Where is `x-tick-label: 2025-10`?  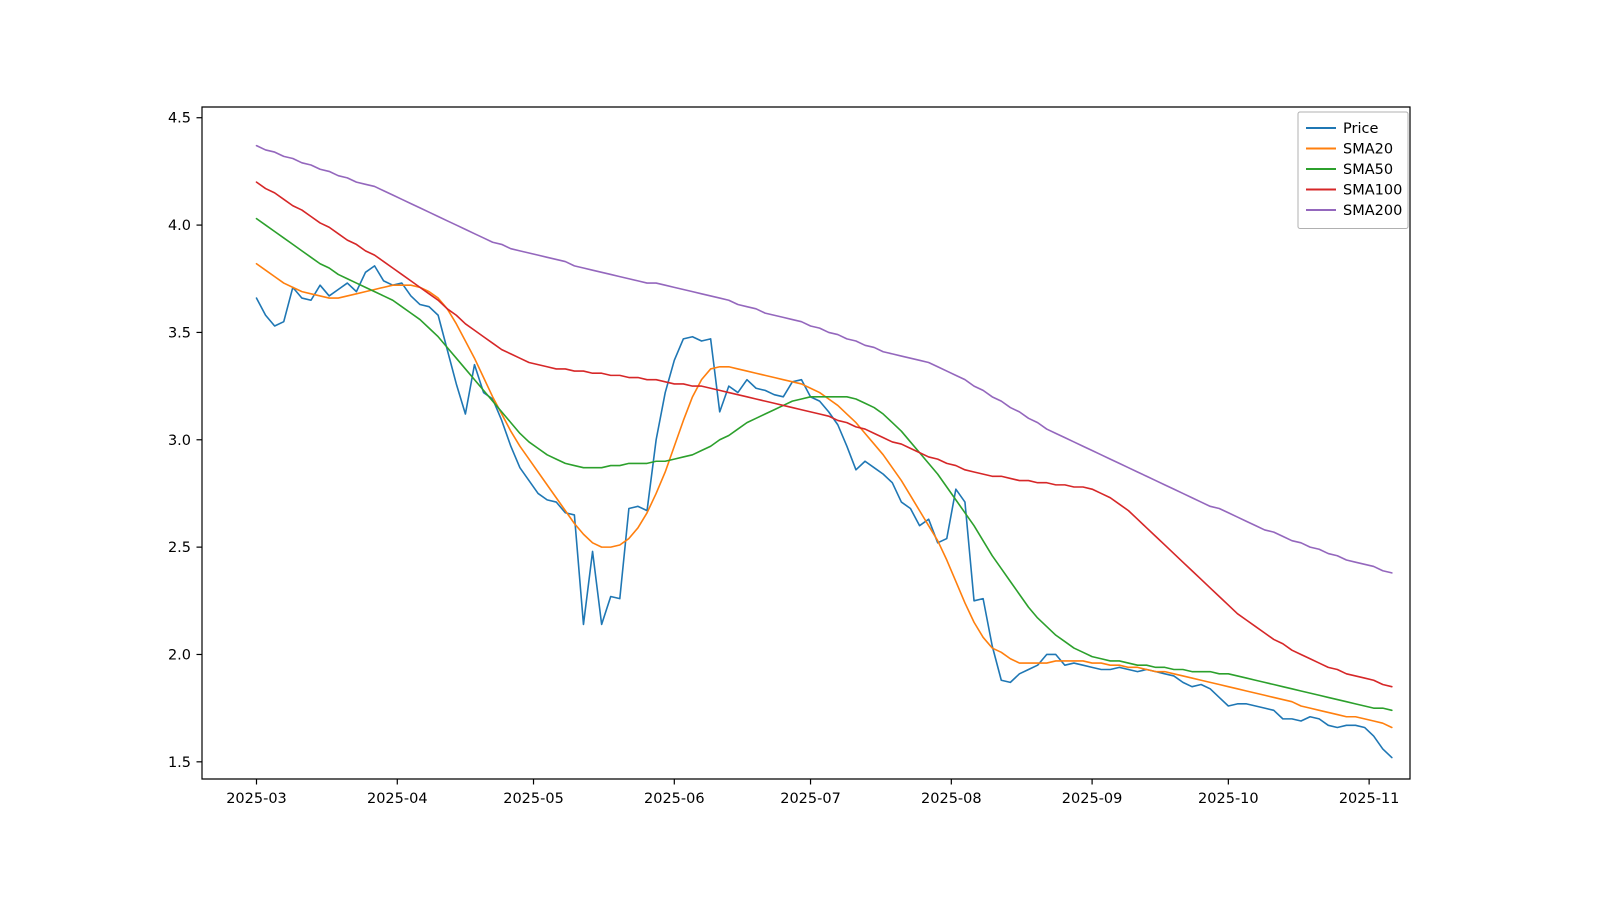
x-tick-label: 2025-10 is located at coordinates (1228, 799).